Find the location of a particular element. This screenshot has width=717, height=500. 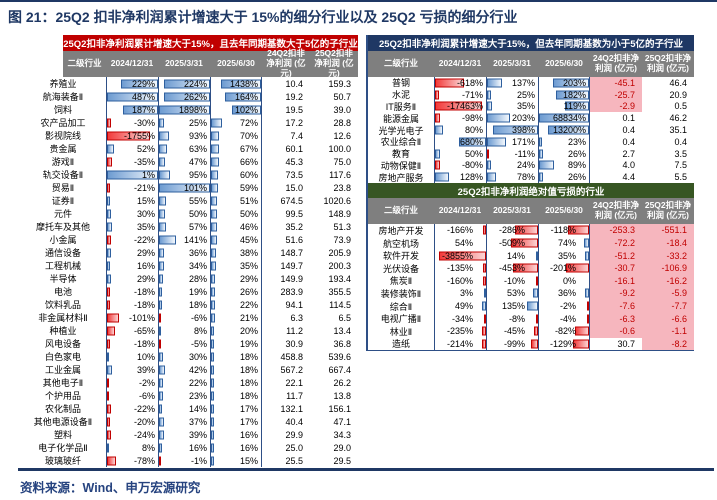

left-table-header-band: 25Q2扣非净利润累计增速大于15%，且去年同期基数大于5亿的子行业 is located at coordinates (210, 43).